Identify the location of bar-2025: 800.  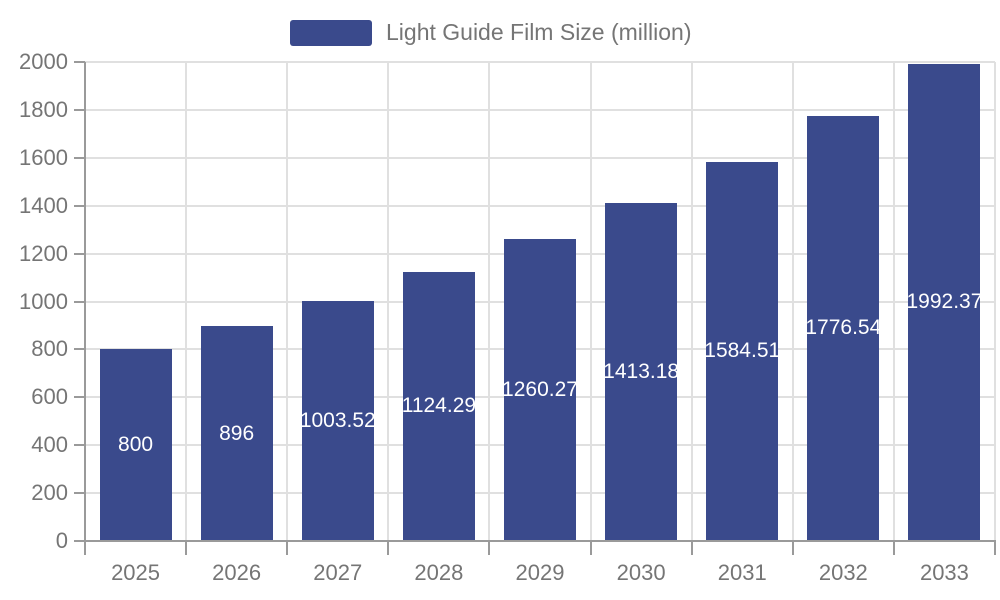
(135, 445).